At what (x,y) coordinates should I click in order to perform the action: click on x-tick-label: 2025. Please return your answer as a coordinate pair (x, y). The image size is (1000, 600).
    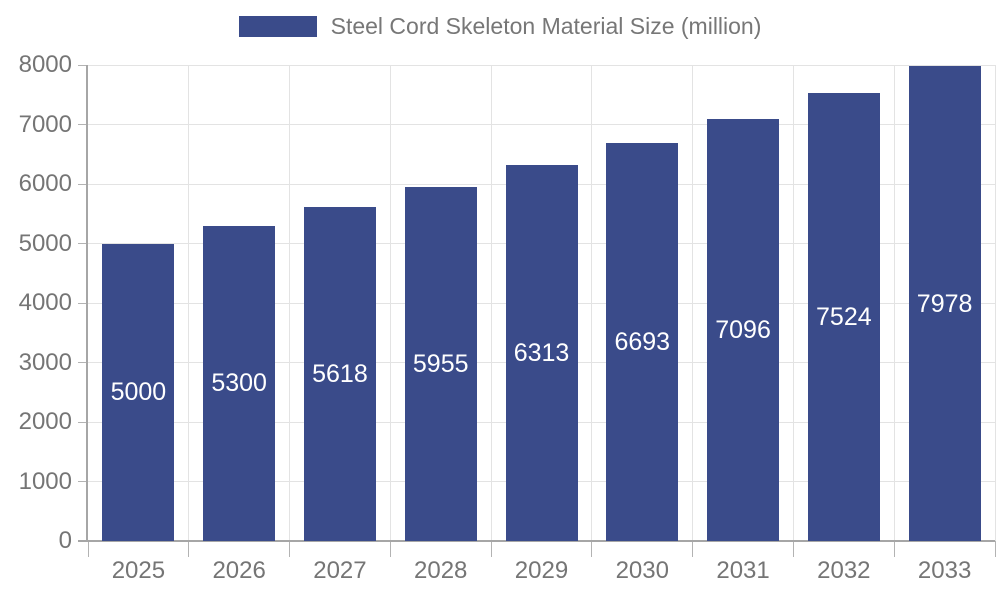
    Looking at the image, I should click on (138, 570).